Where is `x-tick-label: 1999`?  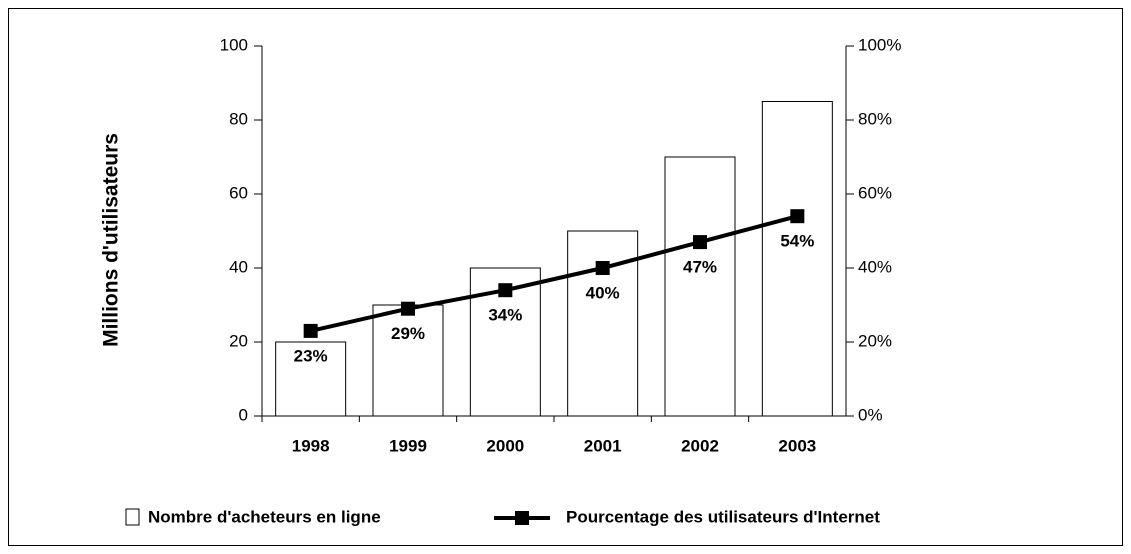 x-tick-label: 1999 is located at coordinates (408, 445).